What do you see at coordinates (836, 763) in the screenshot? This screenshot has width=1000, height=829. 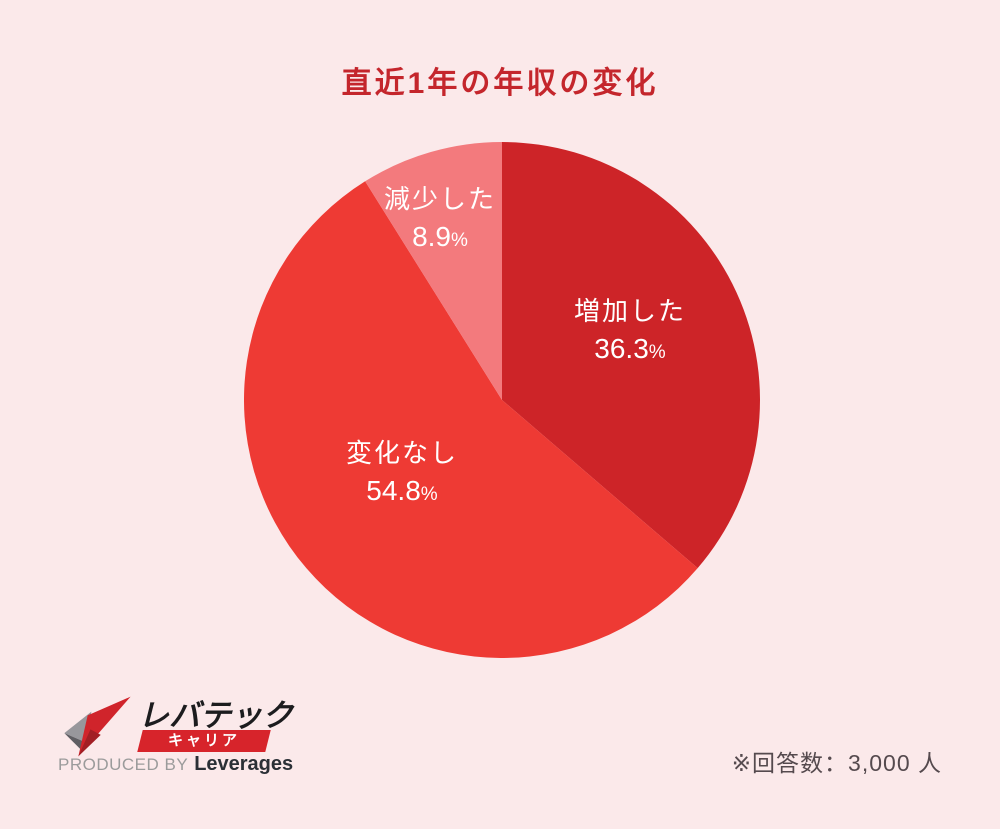 I see `respondent-count-note: ※回答数：3,000 人` at bounding box center [836, 763].